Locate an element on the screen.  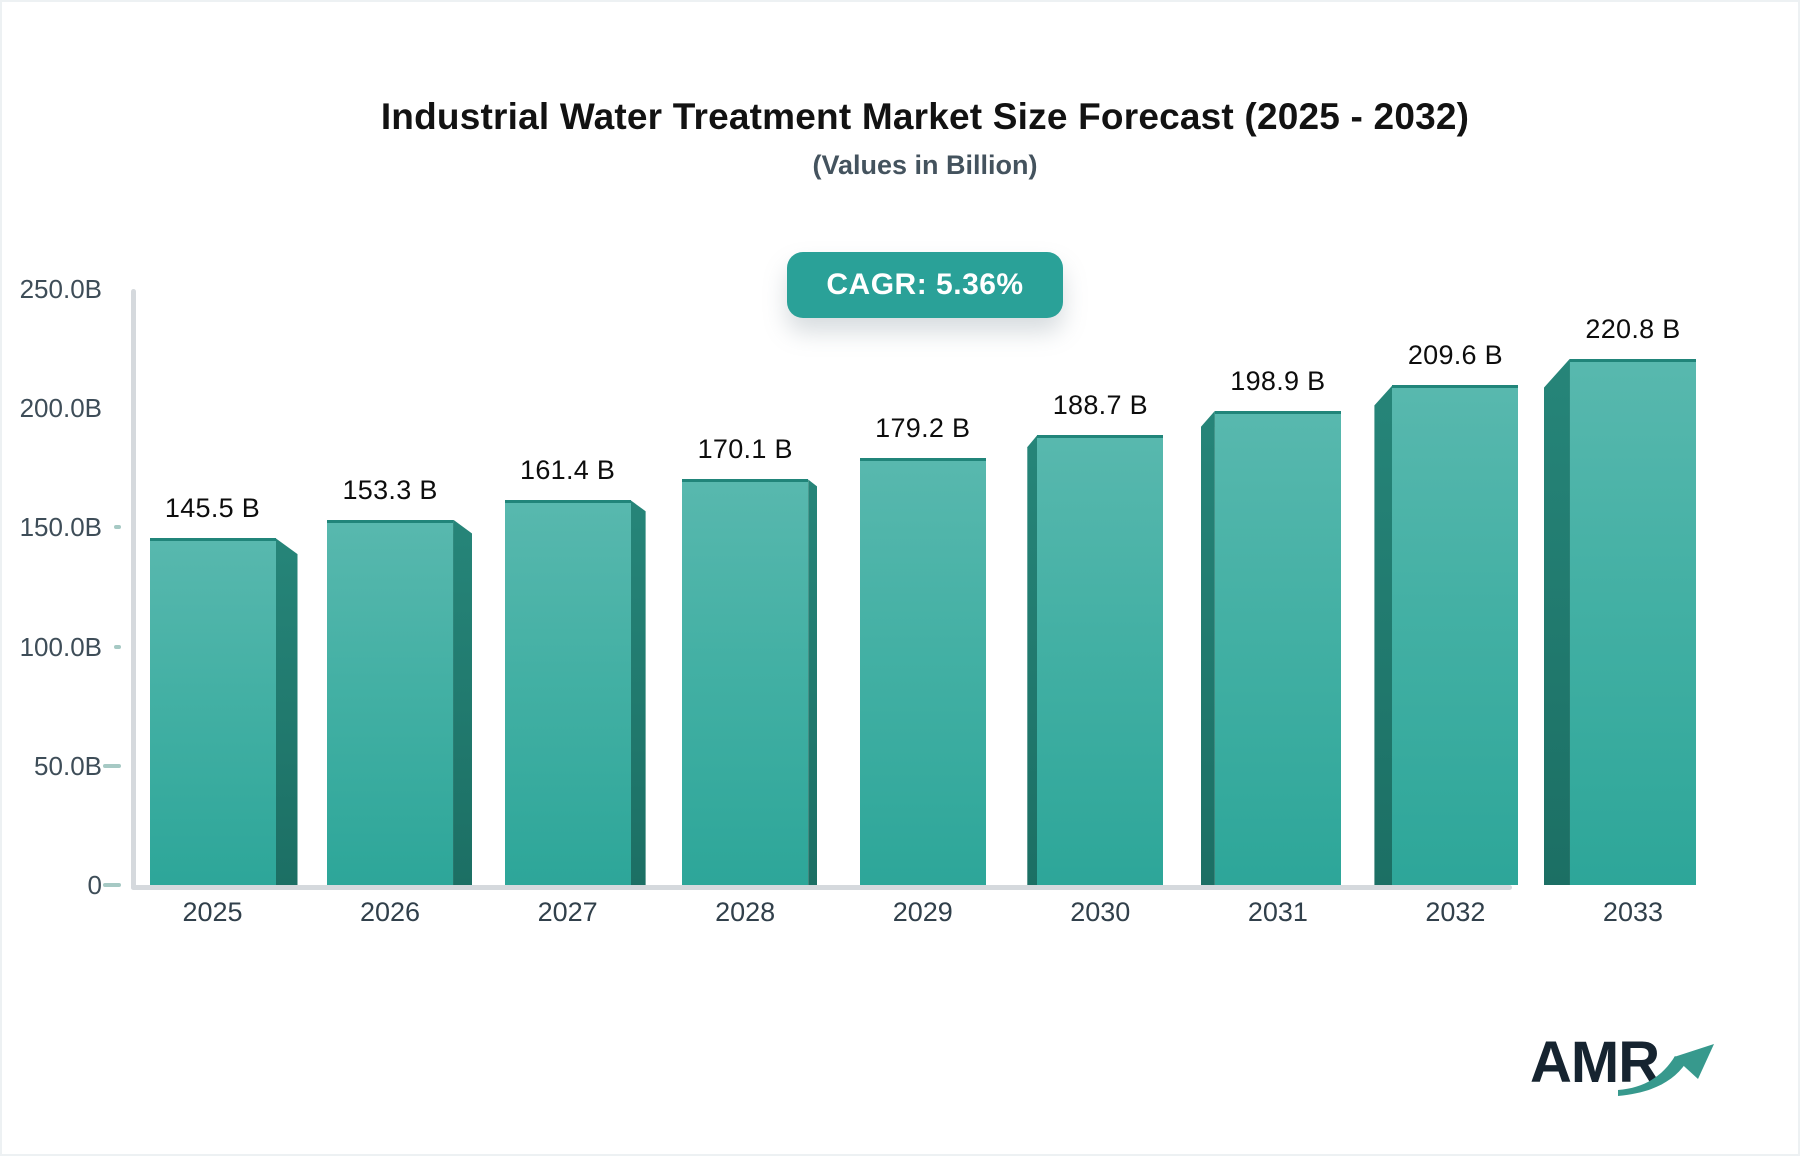
bar-3d-side-2031 is located at coordinates (1207, 647).